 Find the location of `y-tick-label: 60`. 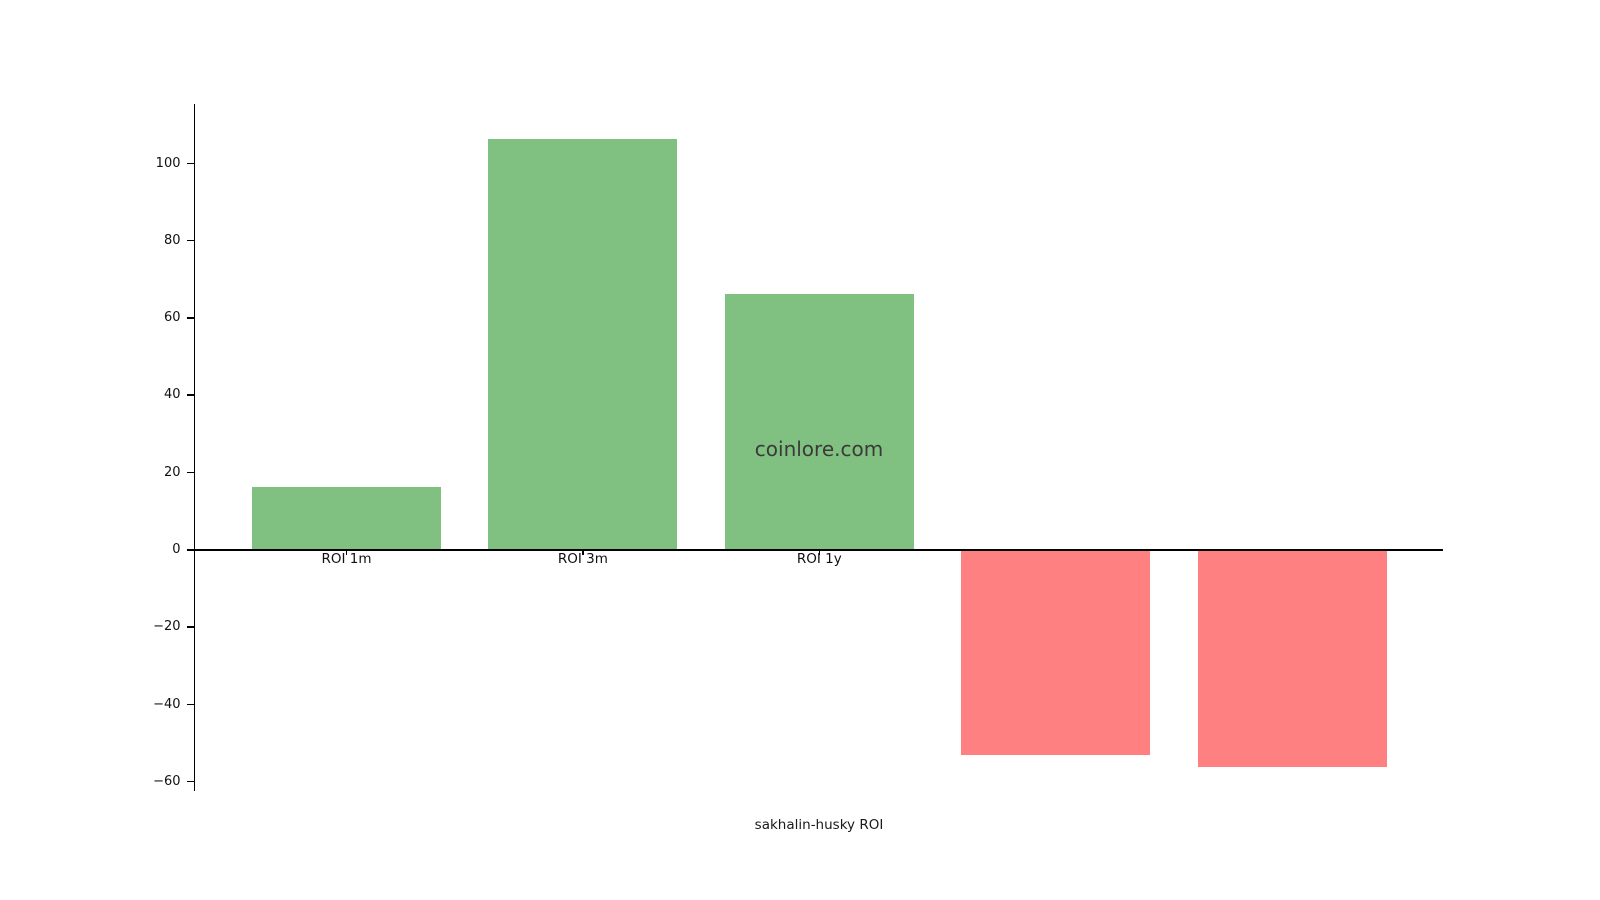

y-tick-label: 60 is located at coordinates (172, 318).